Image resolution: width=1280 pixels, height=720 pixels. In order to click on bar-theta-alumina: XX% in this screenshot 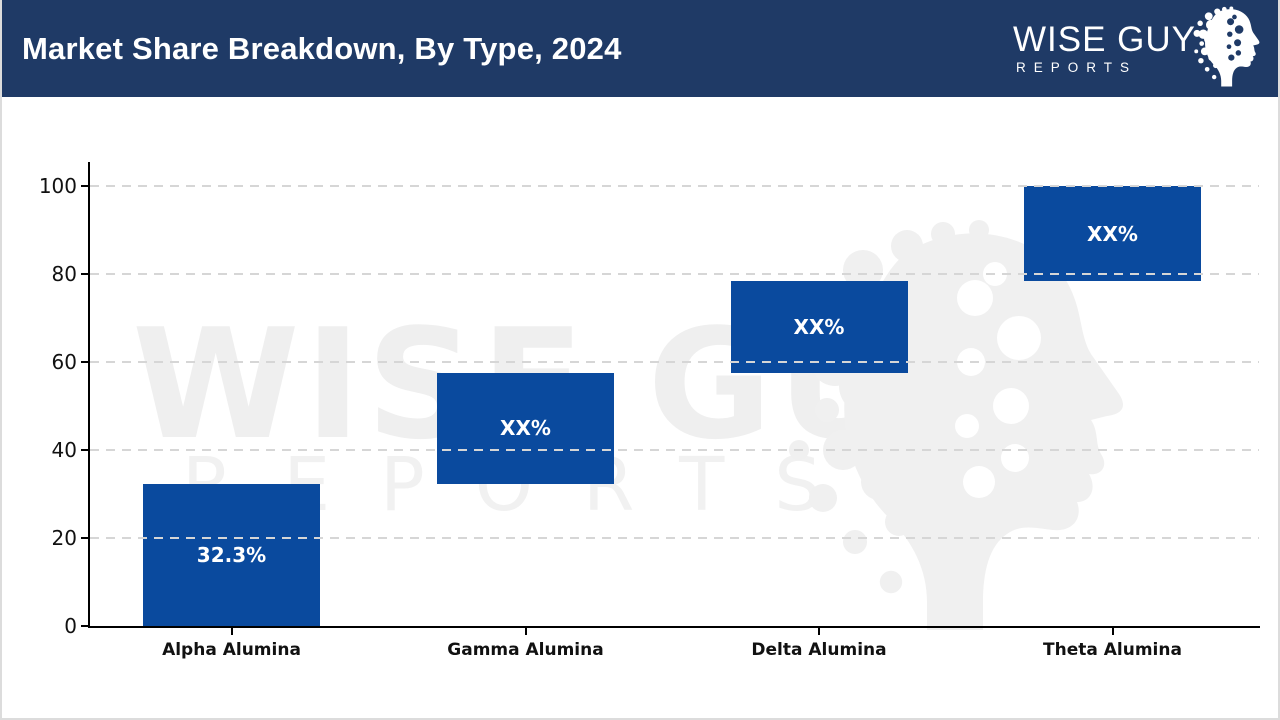, I will do `click(1112, 234)`.